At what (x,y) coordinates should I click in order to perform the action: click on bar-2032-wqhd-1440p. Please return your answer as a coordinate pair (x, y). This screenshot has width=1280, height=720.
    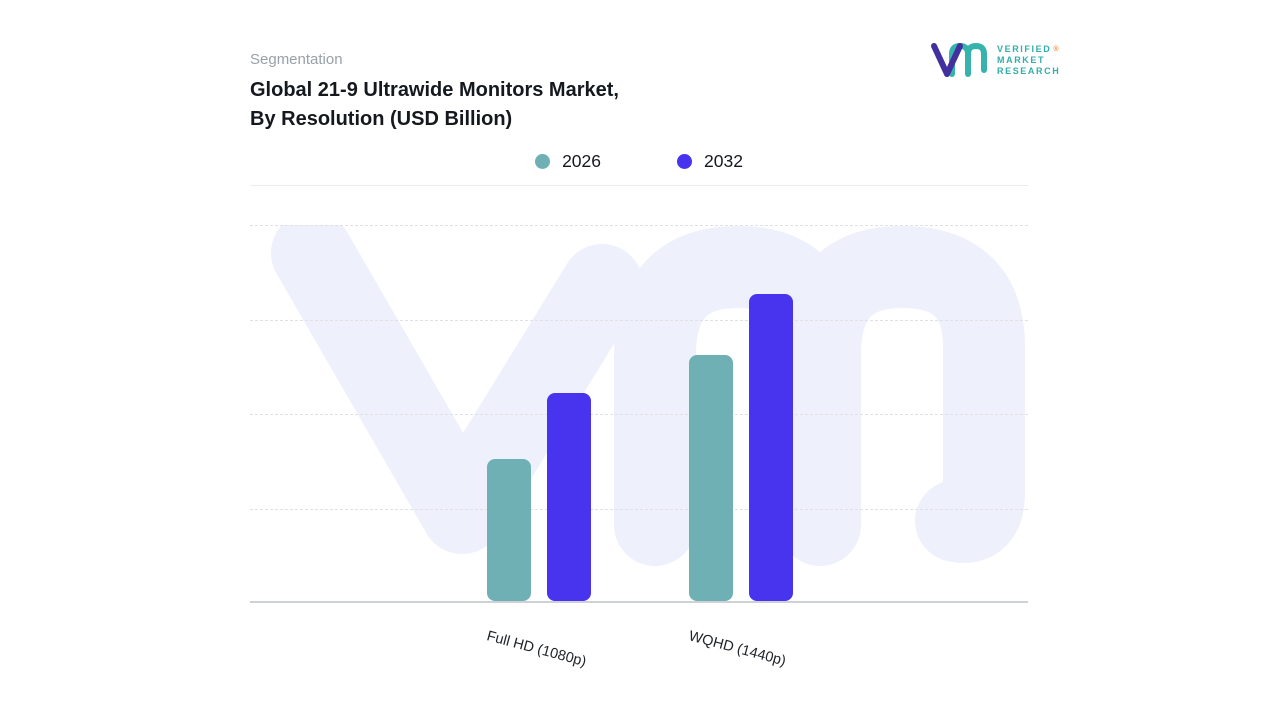
    Looking at the image, I should click on (771, 447).